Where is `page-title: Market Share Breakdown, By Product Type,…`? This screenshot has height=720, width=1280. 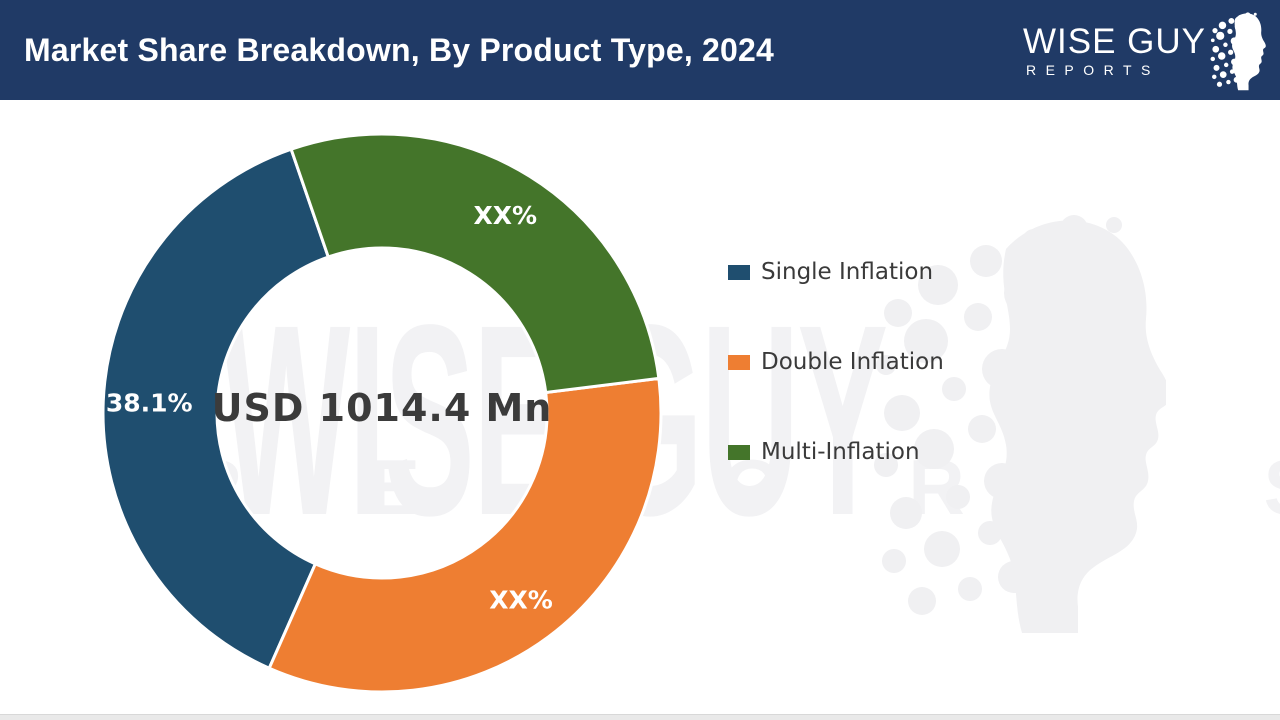
page-title: Market Share Breakdown, By Product Type,… is located at coordinates (399, 49).